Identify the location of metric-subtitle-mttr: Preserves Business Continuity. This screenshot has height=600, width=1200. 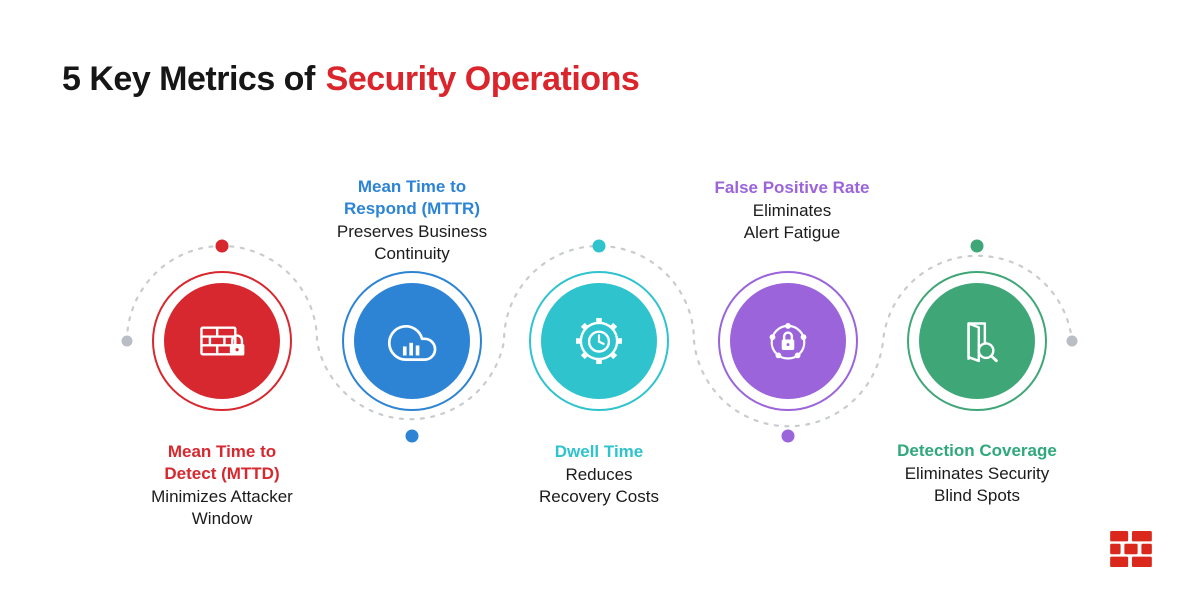
(412, 242).